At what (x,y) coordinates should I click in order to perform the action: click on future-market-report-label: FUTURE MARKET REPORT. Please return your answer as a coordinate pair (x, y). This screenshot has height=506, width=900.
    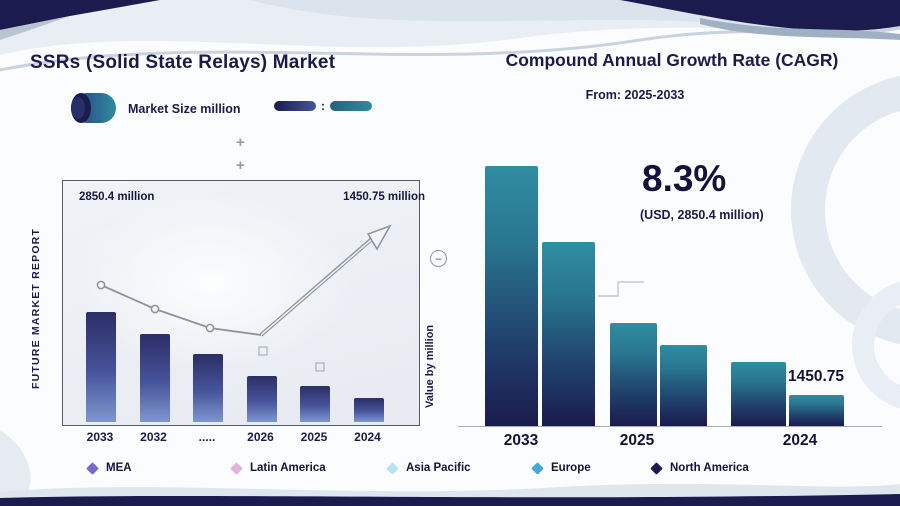
    Looking at the image, I should click on (36, 308).